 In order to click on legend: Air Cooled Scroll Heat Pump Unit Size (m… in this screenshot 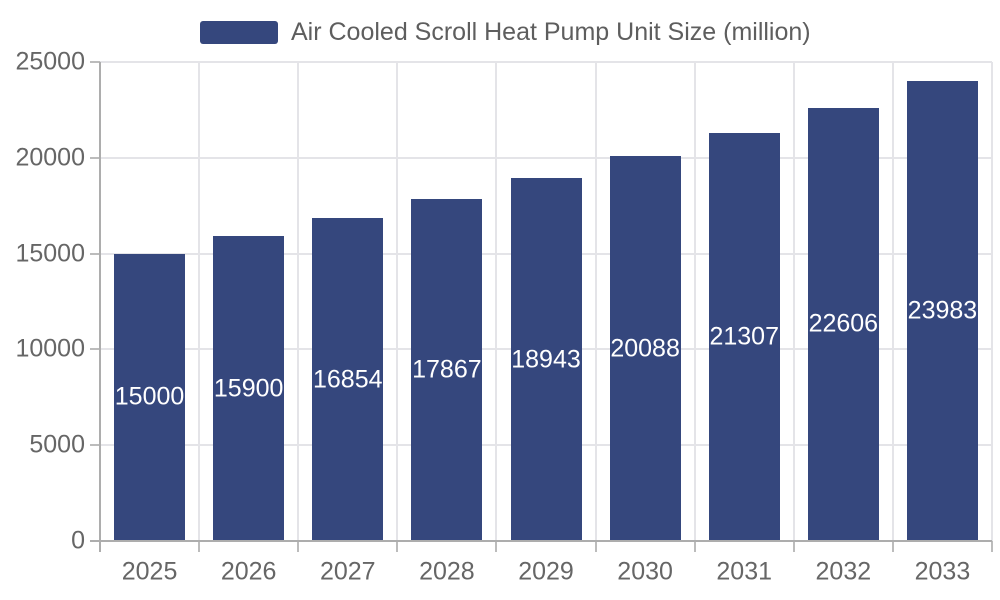, I will do `click(505, 32)`.